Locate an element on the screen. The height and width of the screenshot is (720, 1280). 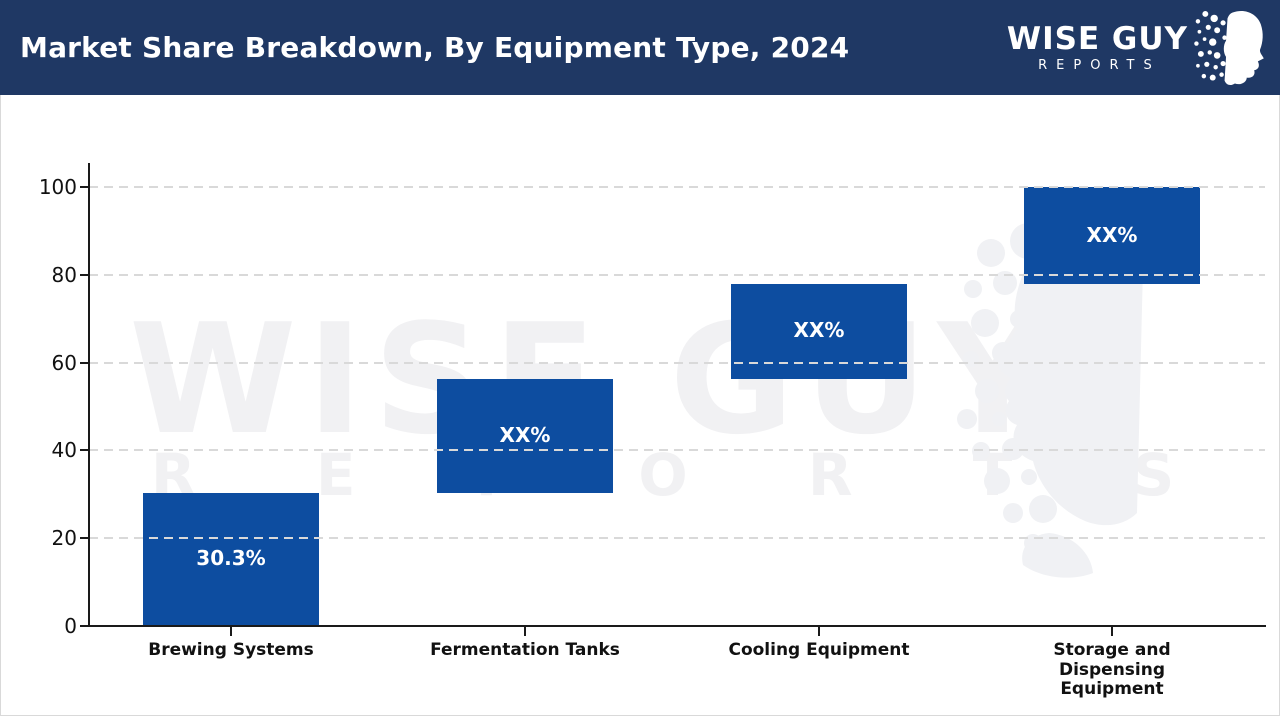
y-tick-label-0: 0 is located at coordinates (70, 626).